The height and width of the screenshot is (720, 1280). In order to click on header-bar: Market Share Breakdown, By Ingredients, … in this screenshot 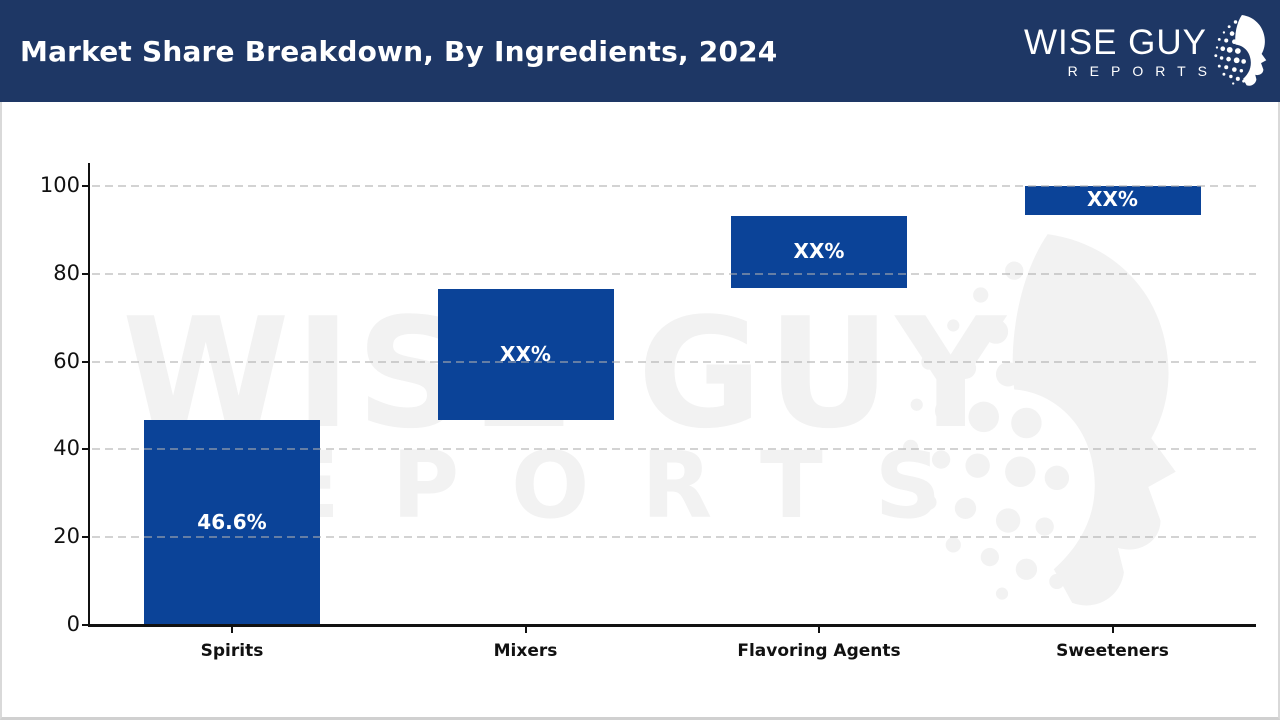, I will do `click(640, 51)`.